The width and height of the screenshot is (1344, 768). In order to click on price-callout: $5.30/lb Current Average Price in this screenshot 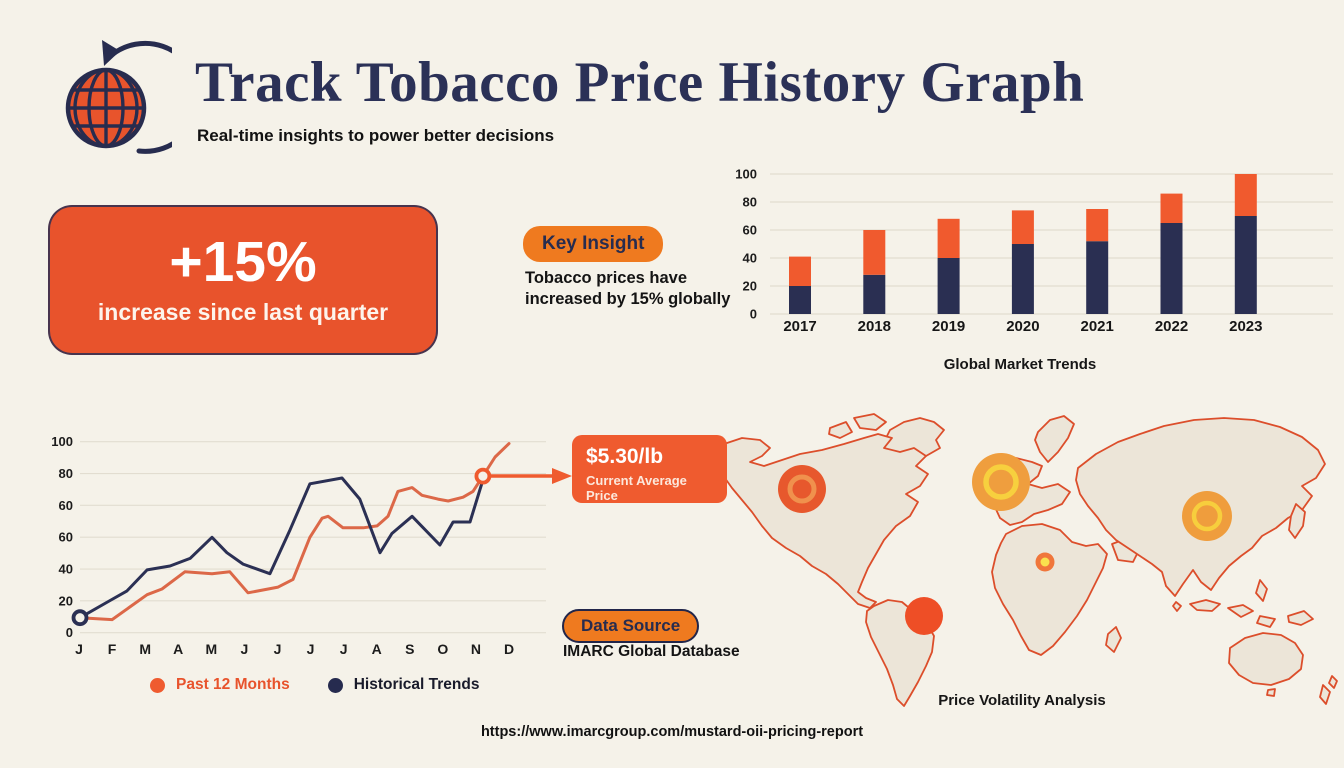, I will do `click(649, 469)`.